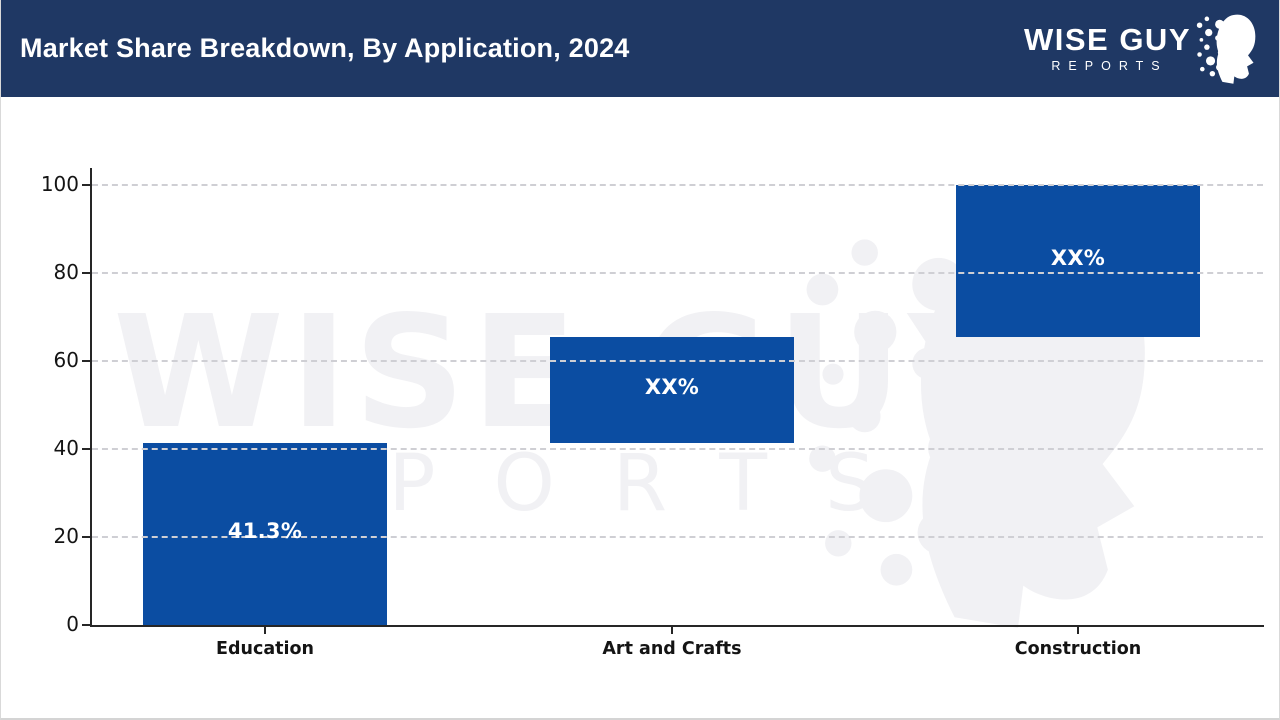 The width and height of the screenshot is (1280, 720). I want to click on y-tick-label-40: 40, so click(66, 448).